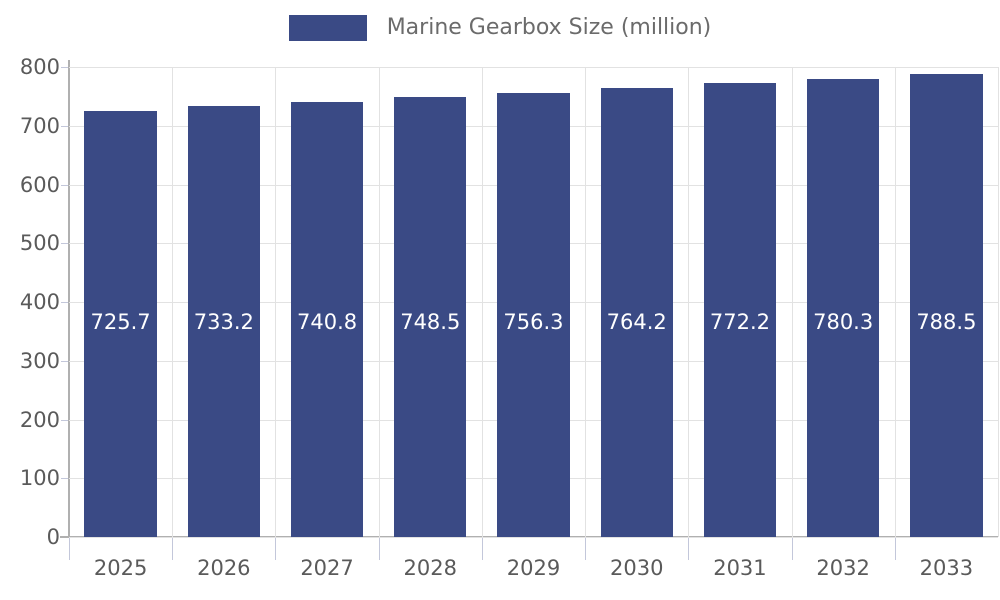 The width and height of the screenshot is (1000, 600). Describe the element at coordinates (39, 243) in the screenshot. I see `y-tick-label: 500` at that location.